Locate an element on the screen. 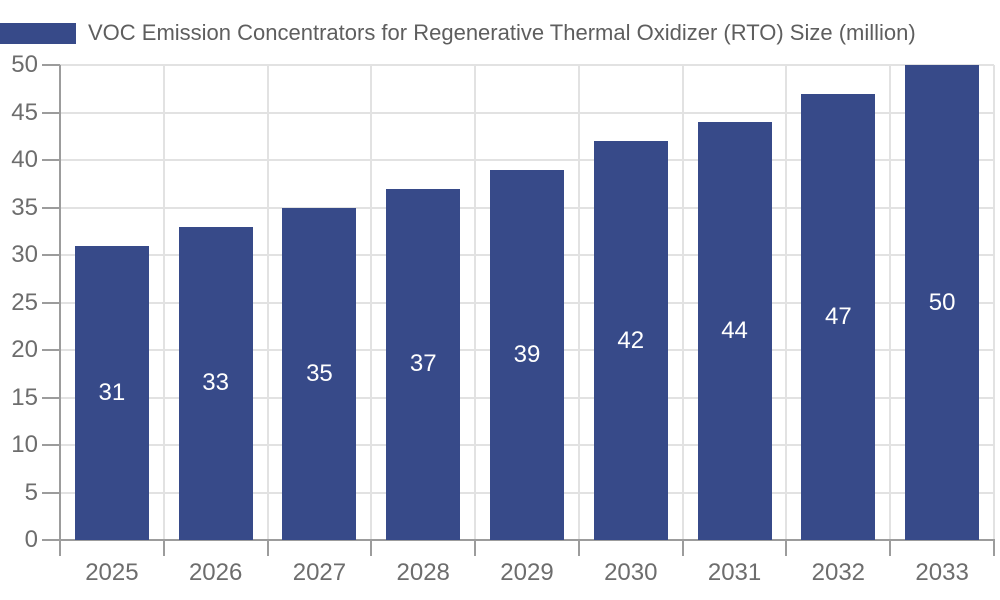  bar-value-label: 42 is located at coordinates (631, 340).